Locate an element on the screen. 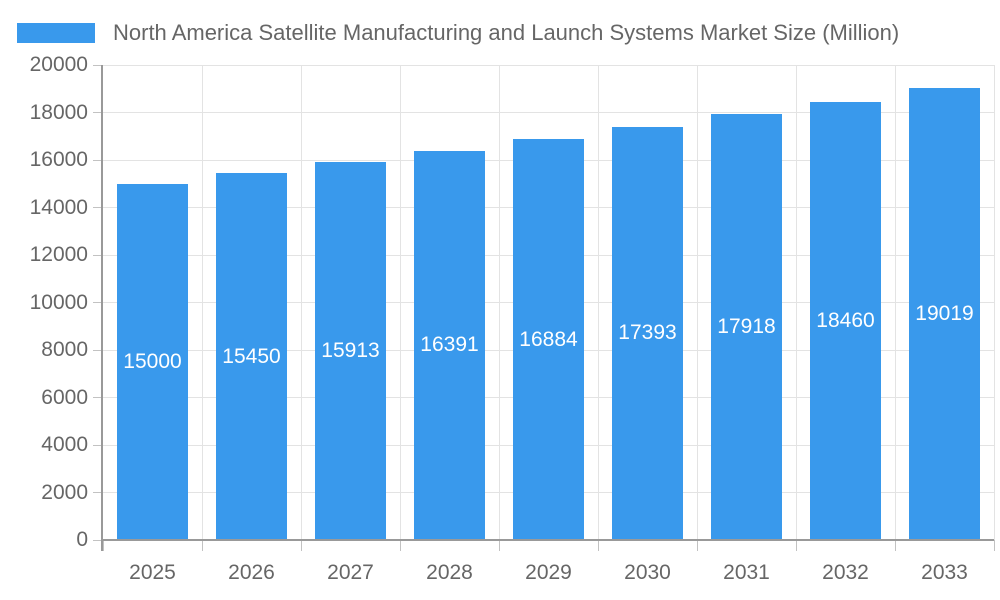  x-tick-label: 2030 is located at coordinates (647, 572).